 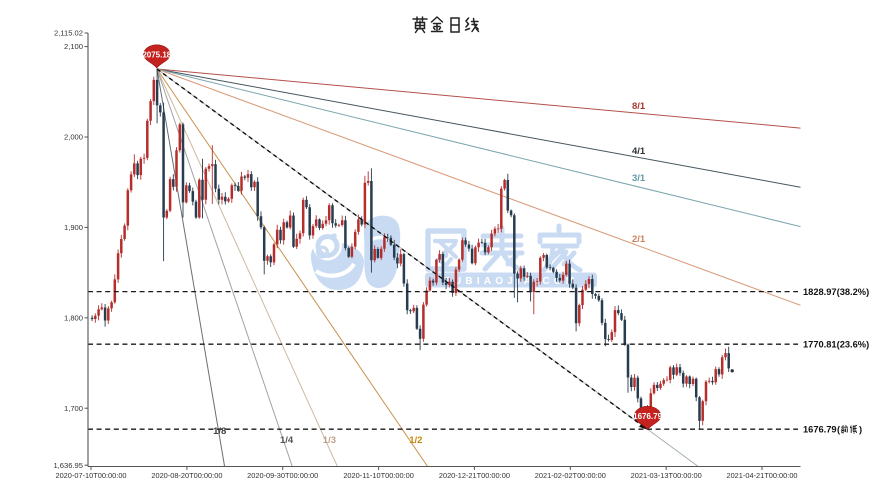 I want to click on svg-text: 1/4, so click(x=287, y=440).